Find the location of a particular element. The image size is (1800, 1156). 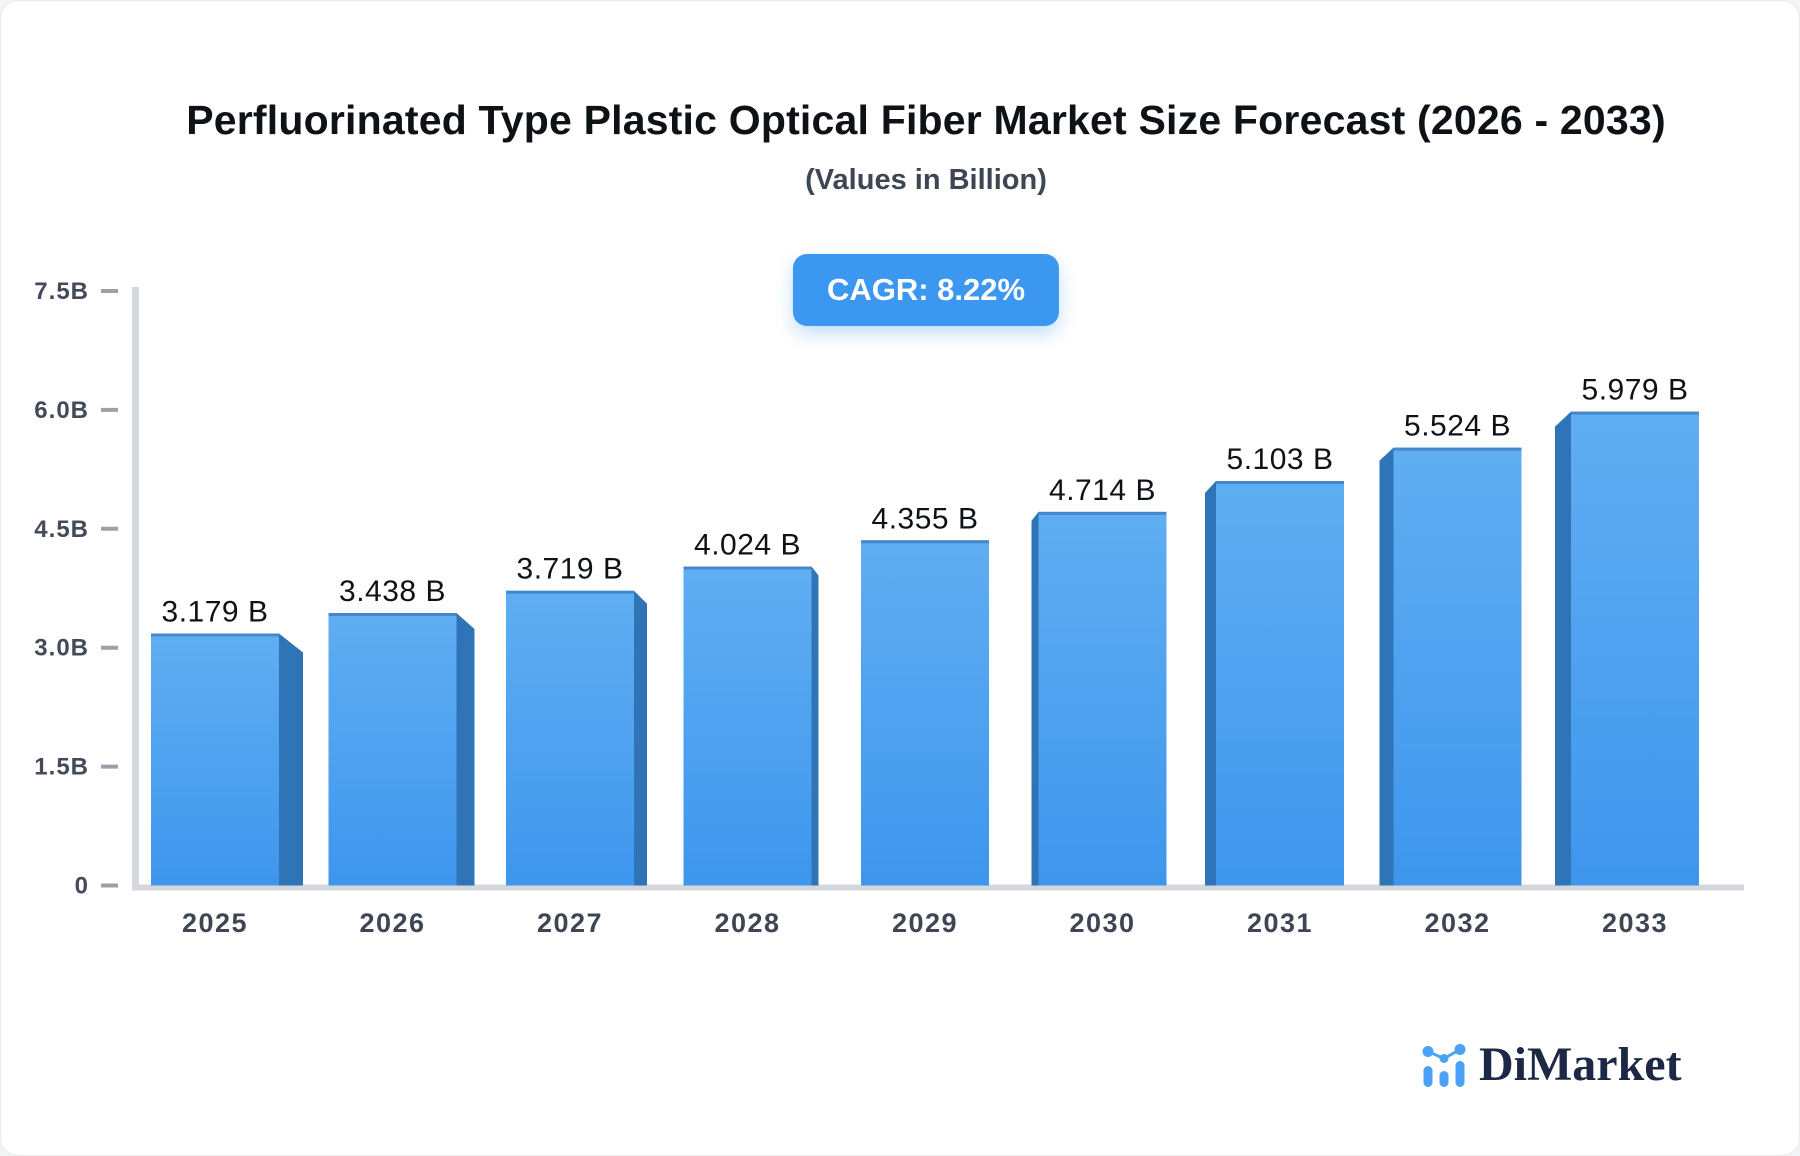

bar-2027 is located at coordinates (570, 738).